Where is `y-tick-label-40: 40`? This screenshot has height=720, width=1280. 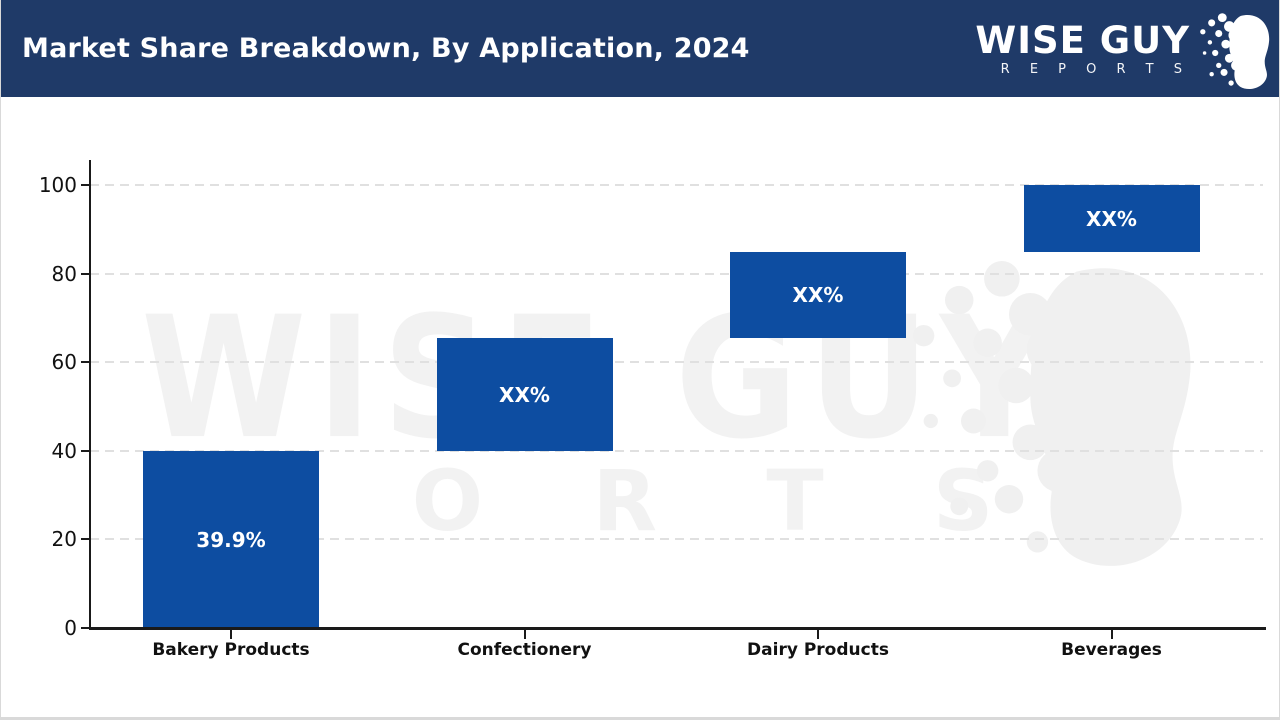 y-tick-label-40: 40 is located at coordinates (64, 450).